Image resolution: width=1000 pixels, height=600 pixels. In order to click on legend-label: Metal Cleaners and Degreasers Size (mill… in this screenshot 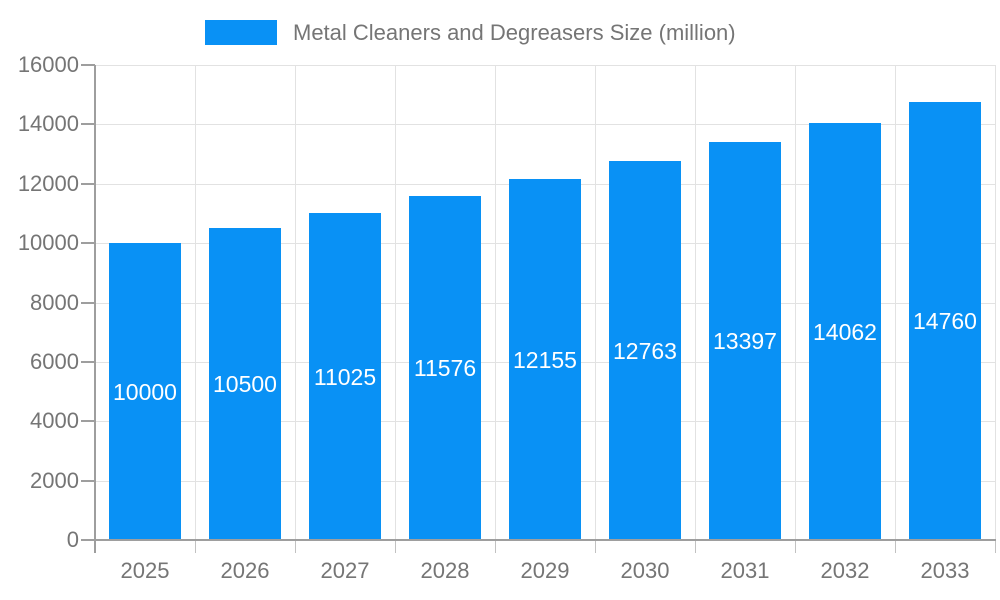, I will do `click(514, 32)`.